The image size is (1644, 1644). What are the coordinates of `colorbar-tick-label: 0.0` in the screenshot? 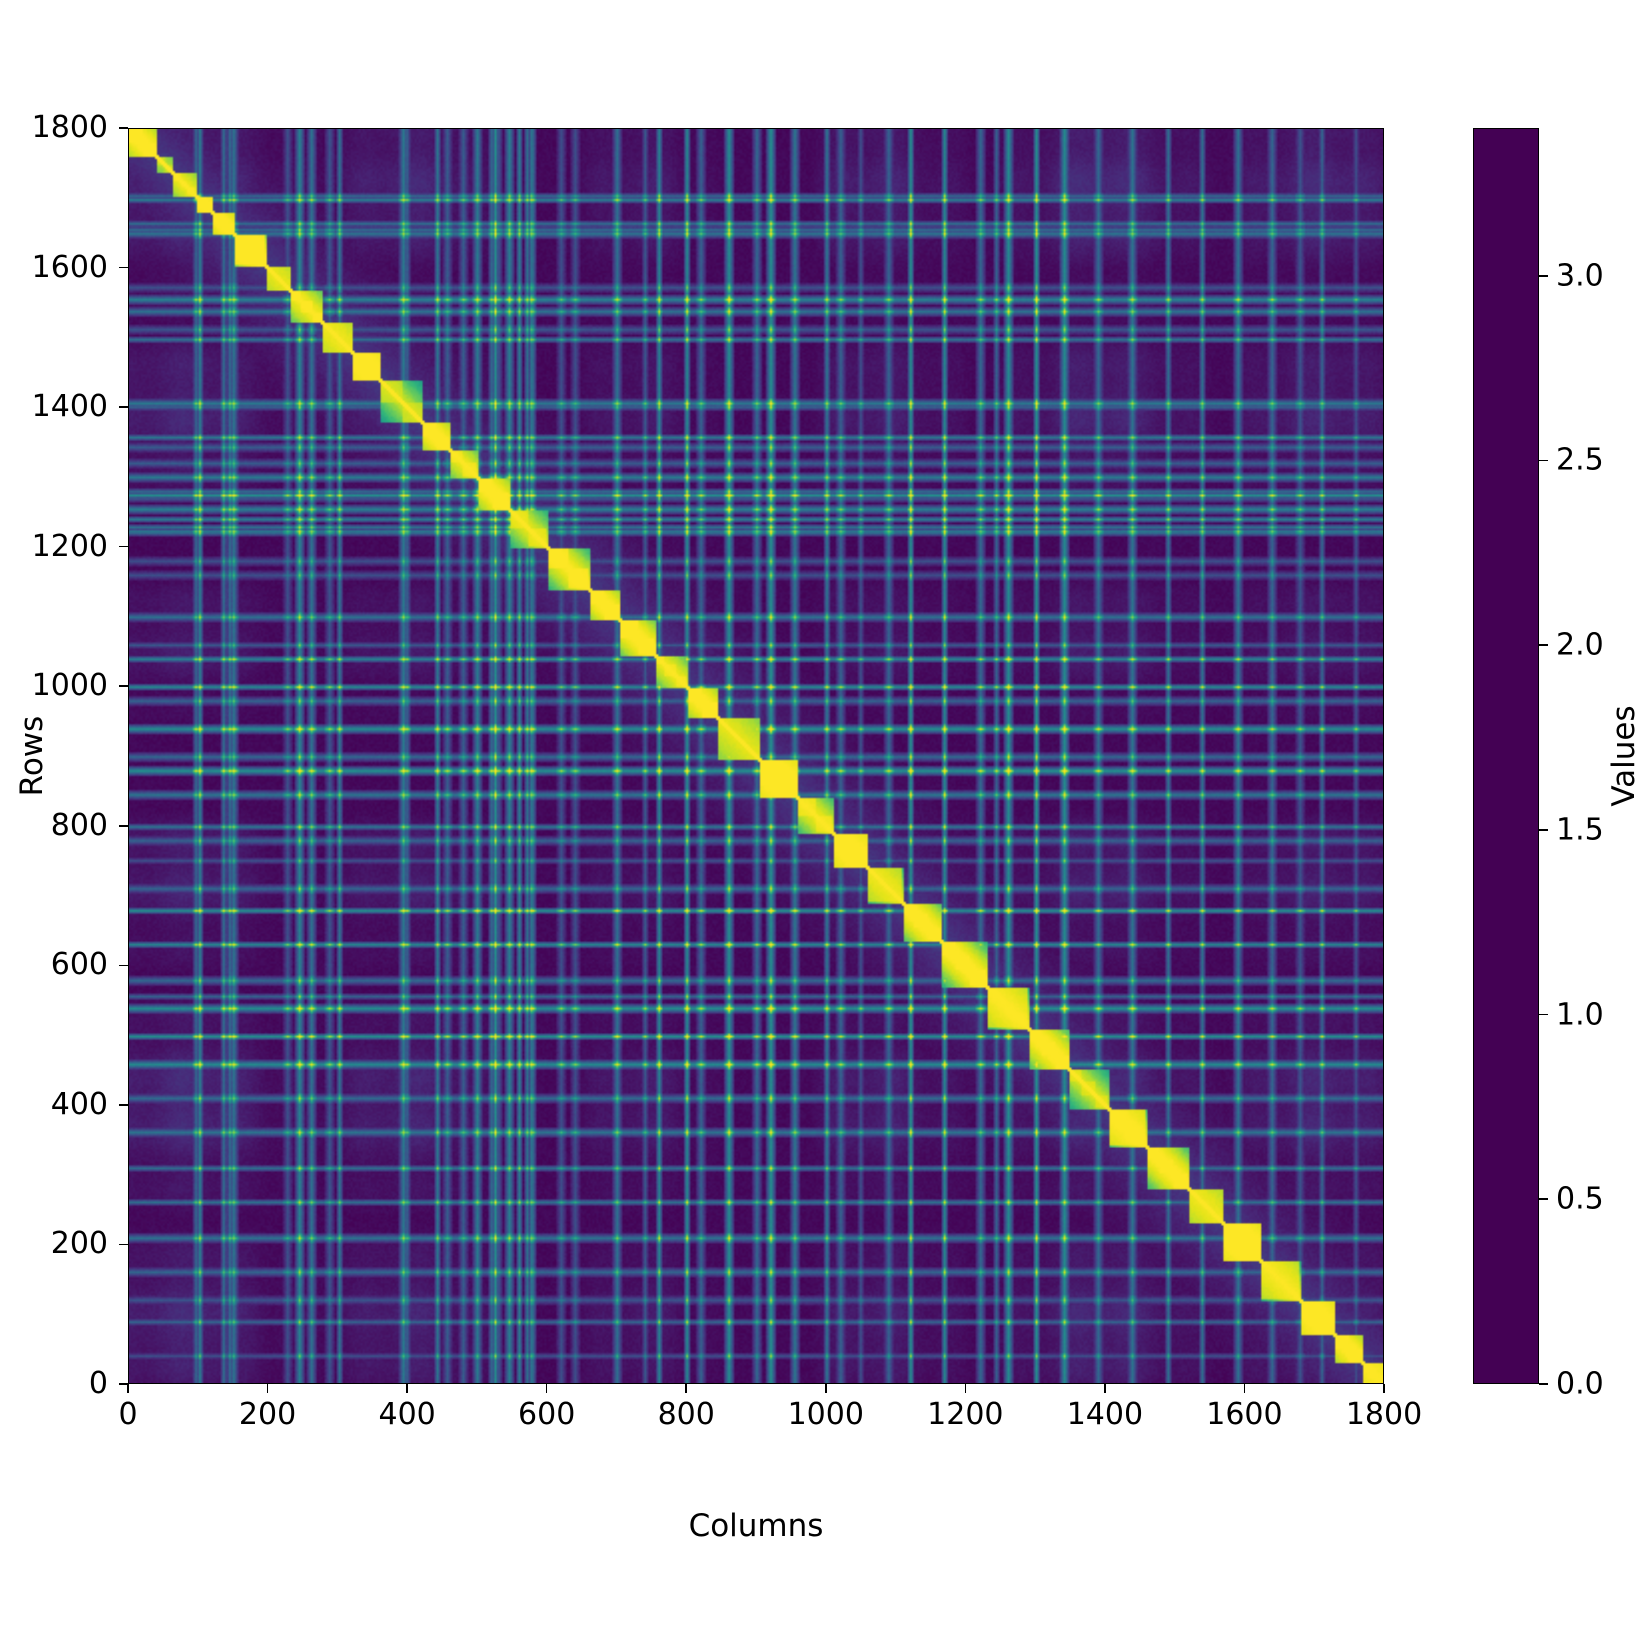 It's located at (1580, 1384).